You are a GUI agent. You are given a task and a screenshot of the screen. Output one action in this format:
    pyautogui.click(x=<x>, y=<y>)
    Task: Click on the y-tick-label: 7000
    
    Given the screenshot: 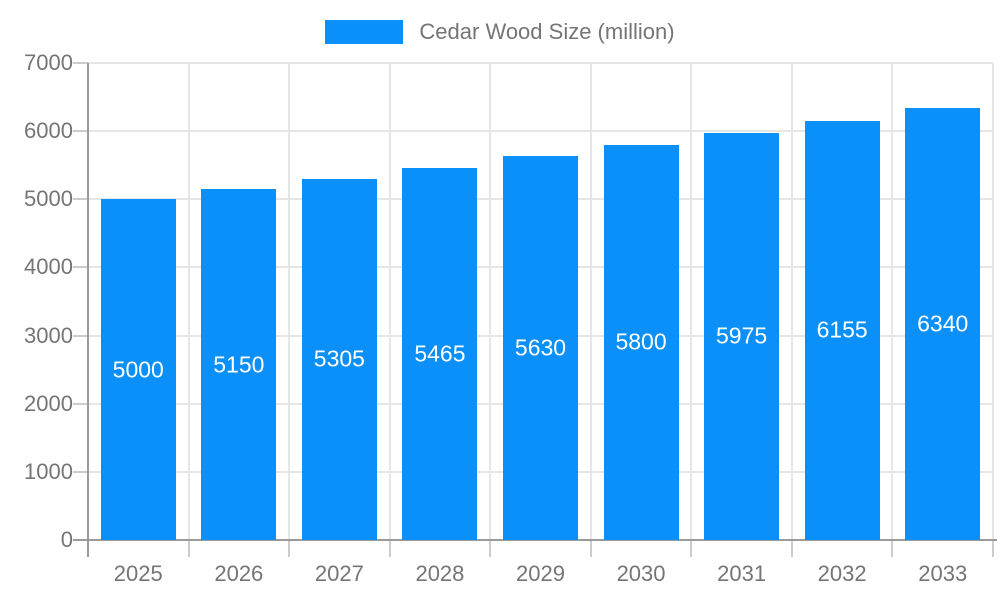 What is the action you would take?
    pyautogui.click(x=48, y=62)
    